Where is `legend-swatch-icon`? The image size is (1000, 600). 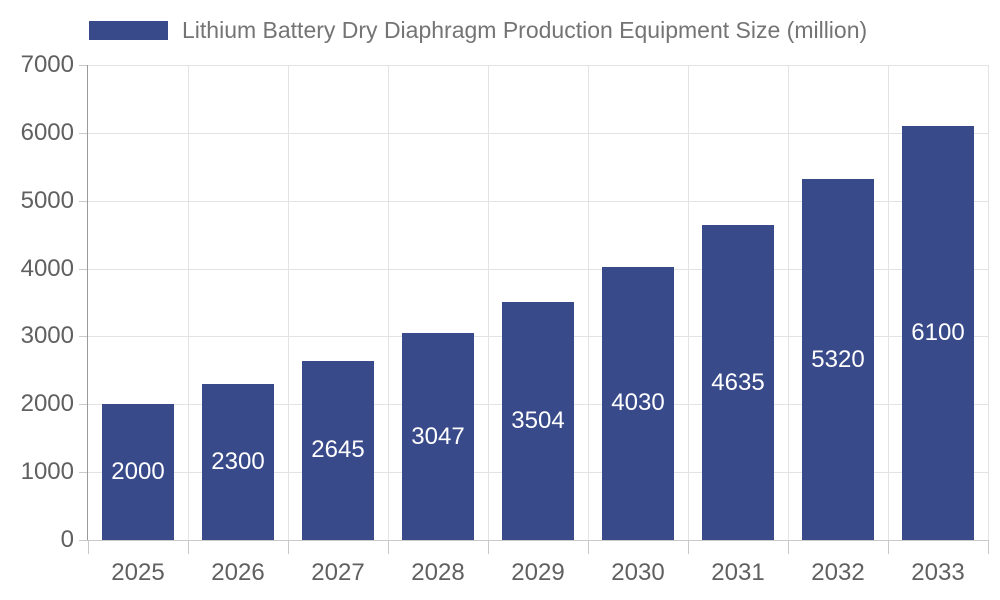 legend-swatch-icon is located at coordinates (128, 30).